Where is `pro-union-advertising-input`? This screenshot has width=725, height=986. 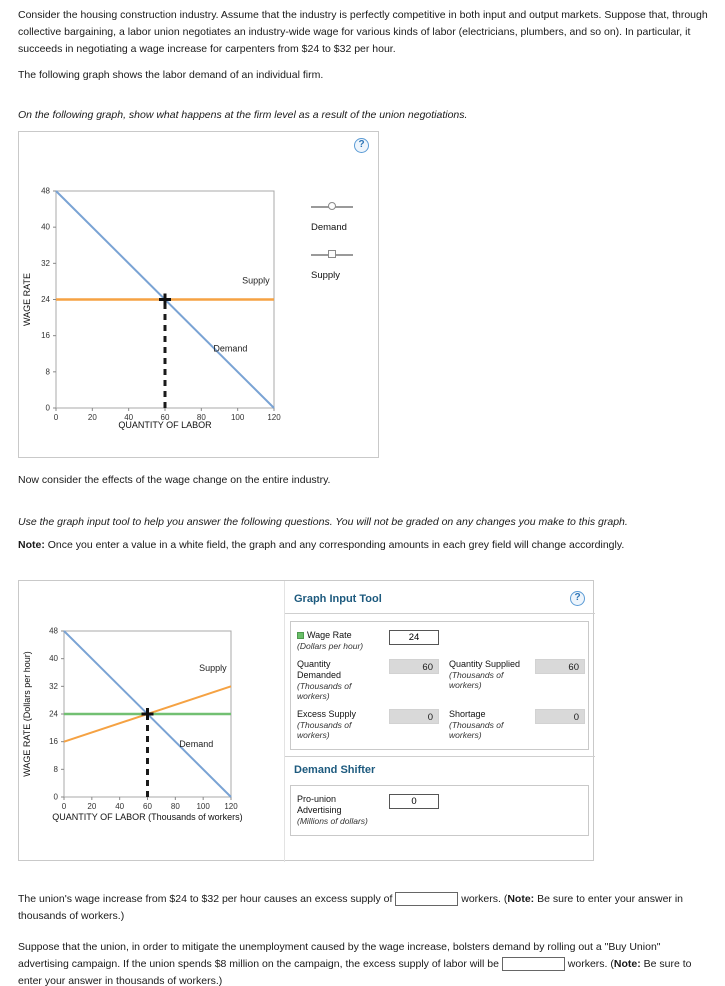
pro-union-advertising-input is located at coordinates (414, 801).